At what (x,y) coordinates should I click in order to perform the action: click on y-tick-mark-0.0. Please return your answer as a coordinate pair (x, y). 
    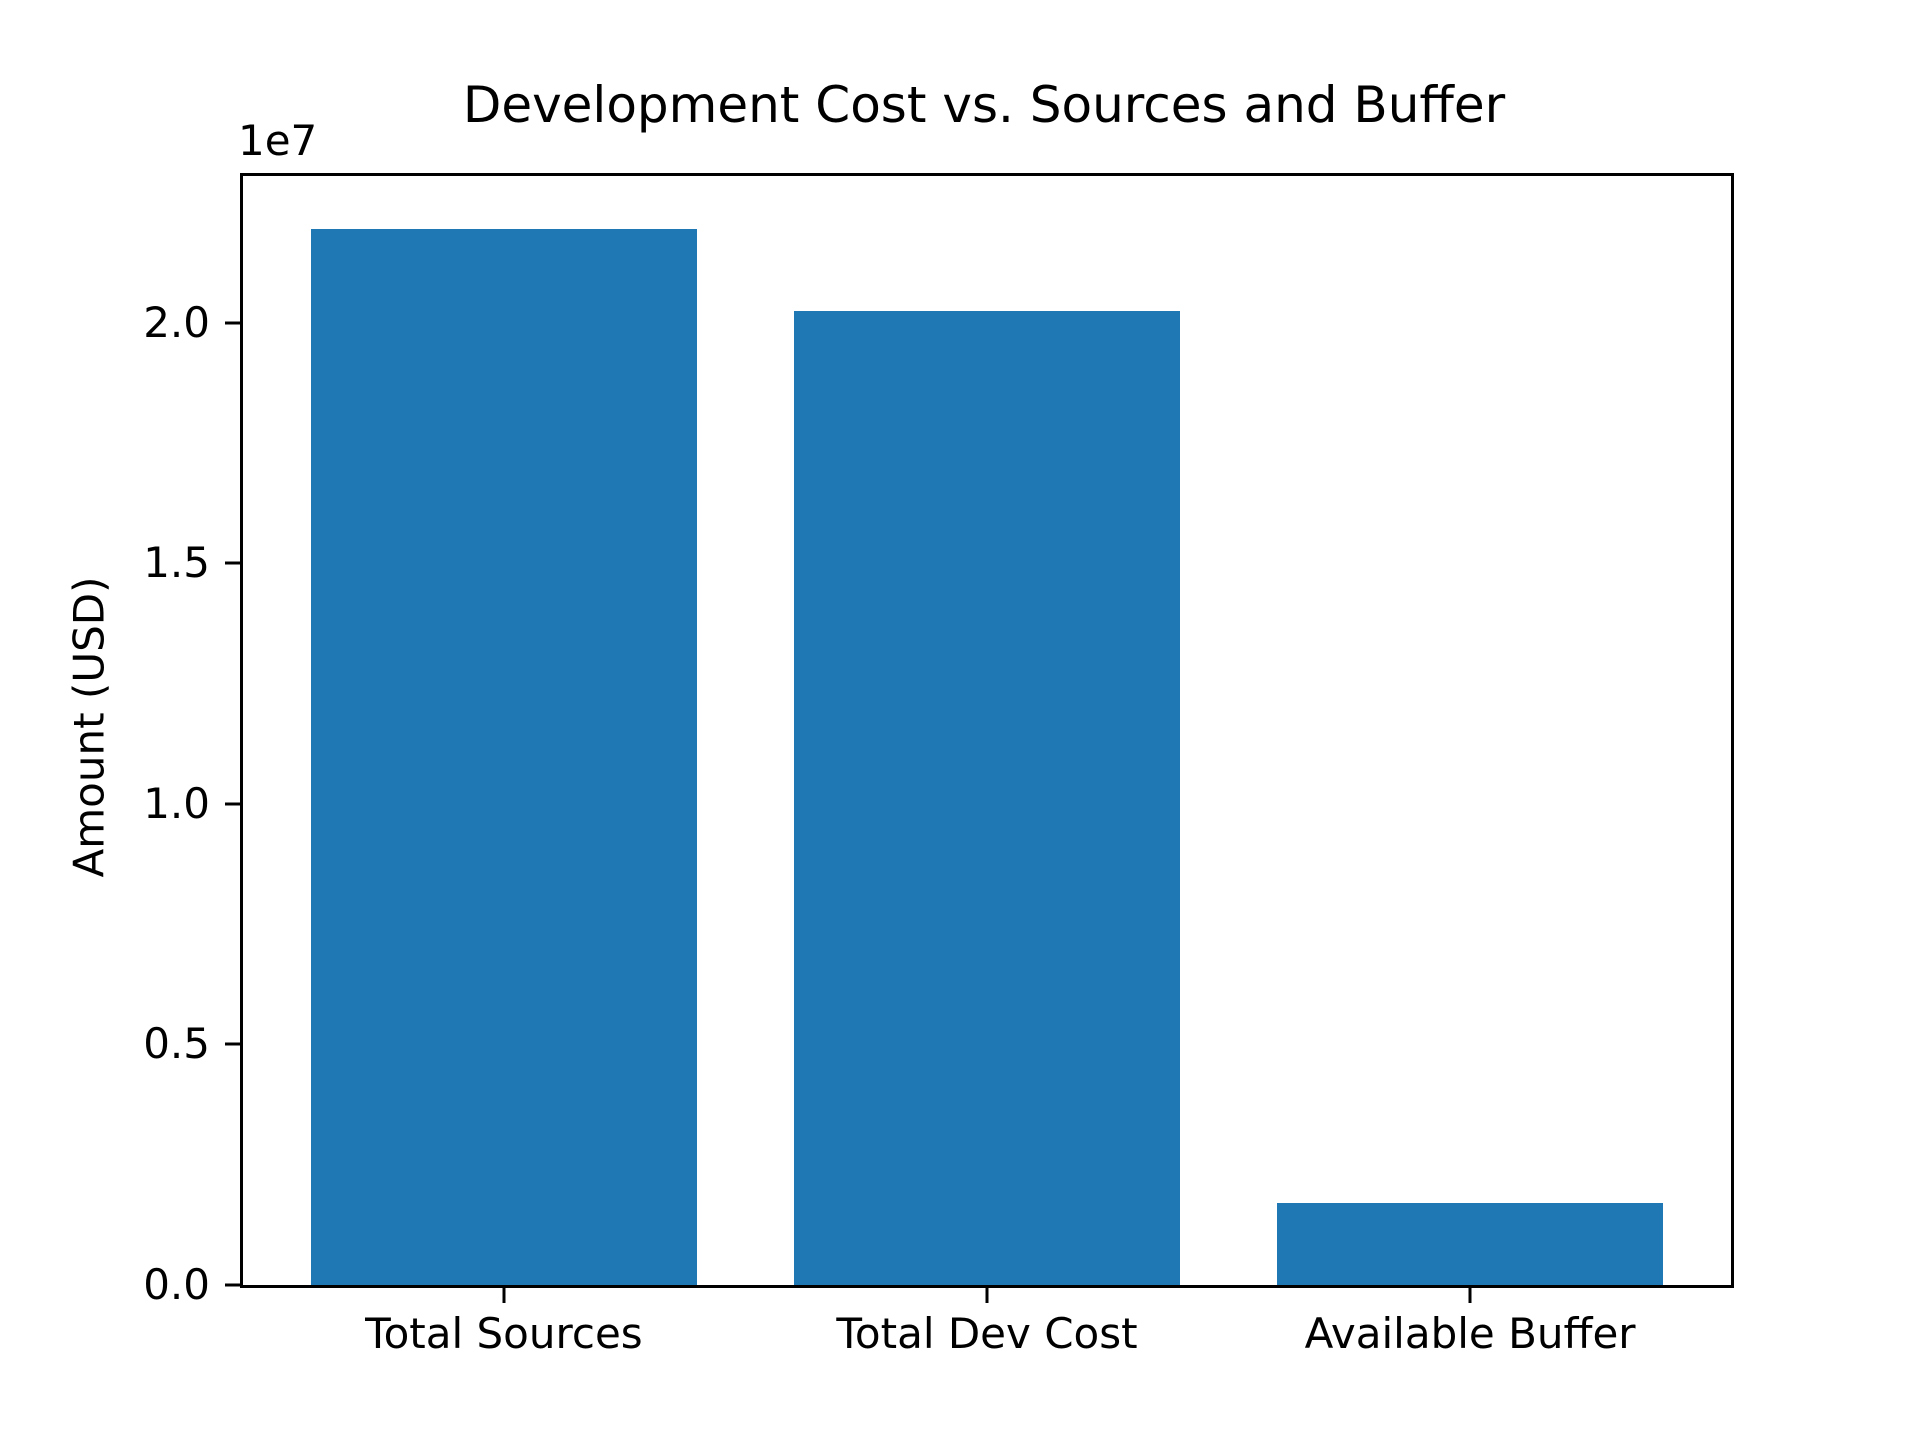
    Looking at the image, I should click on (232, 1285).